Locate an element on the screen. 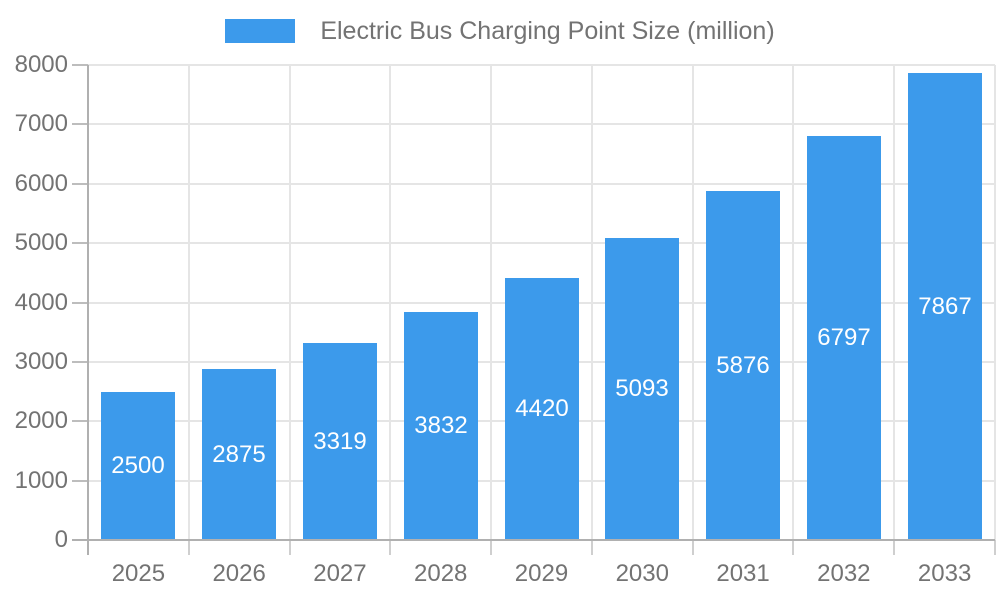 The height and width of the screenshot is (600, 1000). y-axis-label: 4000 is located at coordinates (41, 302).